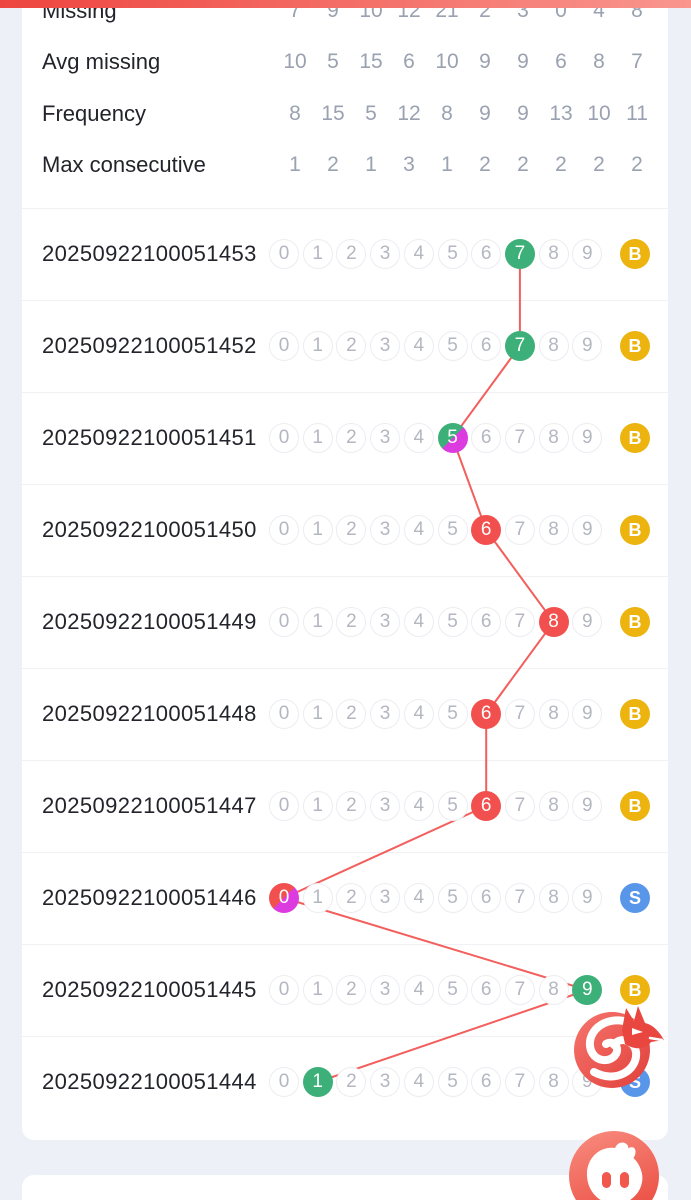 This screenshot has width=691, height=1200. I want to click on stat-value: 6, so click(409, 62).